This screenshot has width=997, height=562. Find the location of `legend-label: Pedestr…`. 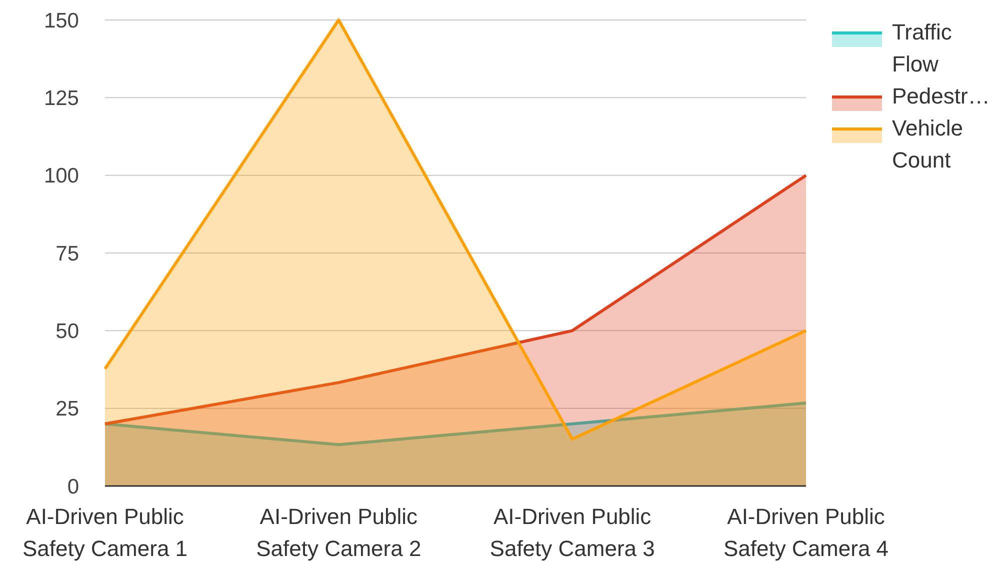

legend-label: Pedestr… is located at coordinates (941, 96).